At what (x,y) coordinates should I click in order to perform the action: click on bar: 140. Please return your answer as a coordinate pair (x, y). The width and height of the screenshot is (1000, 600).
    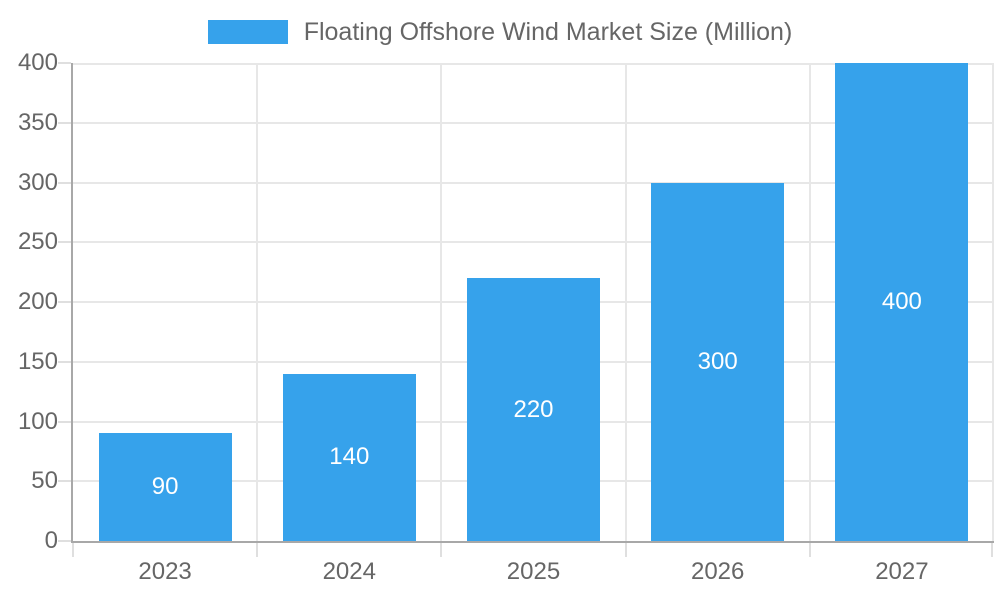
    Looking at the image, I should click on (349, 457).